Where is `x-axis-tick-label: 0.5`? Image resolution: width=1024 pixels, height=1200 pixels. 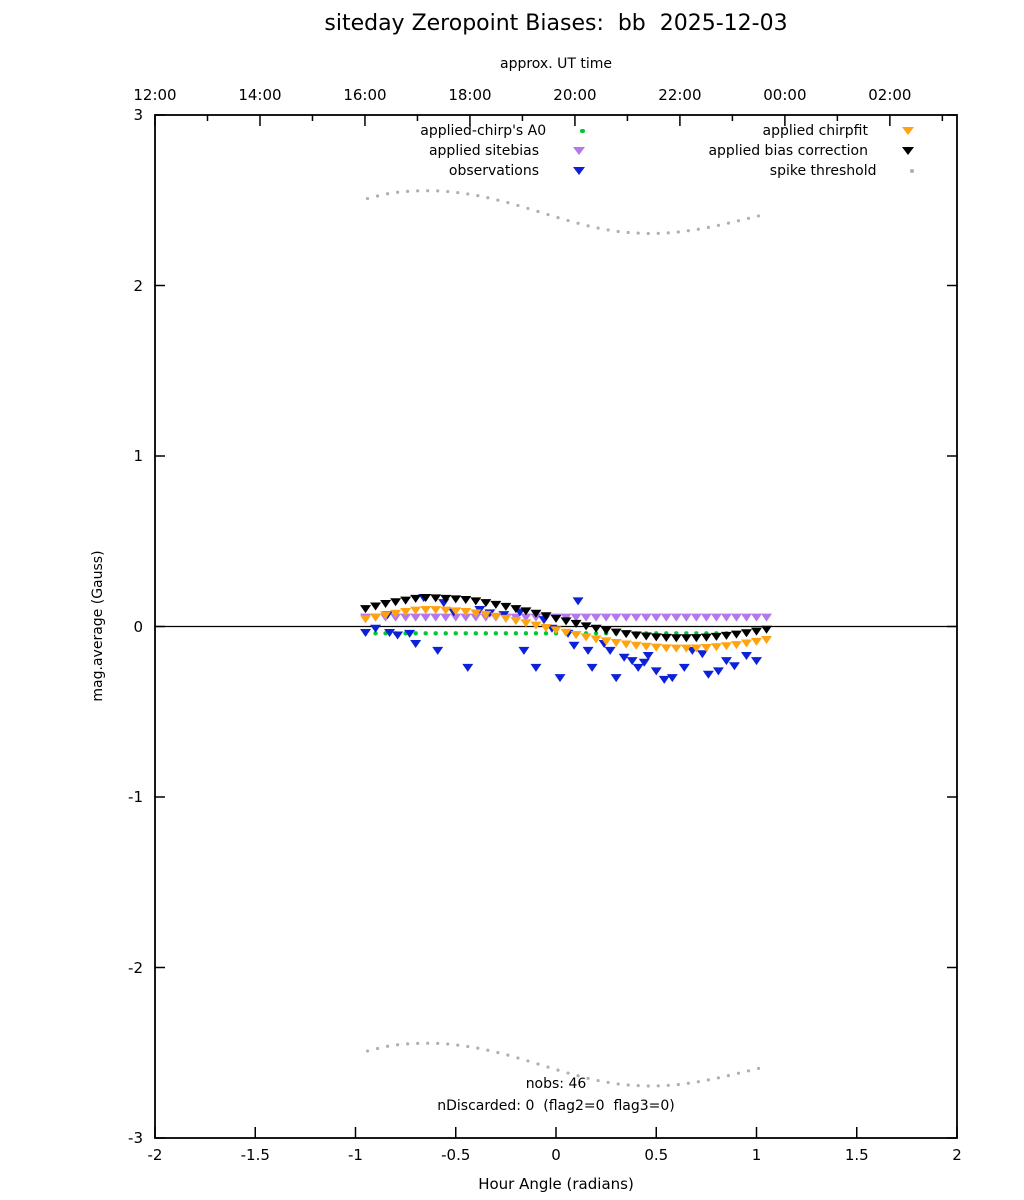
x-axis-tick-label: 0.5 is located at coordinates (656, 1155).